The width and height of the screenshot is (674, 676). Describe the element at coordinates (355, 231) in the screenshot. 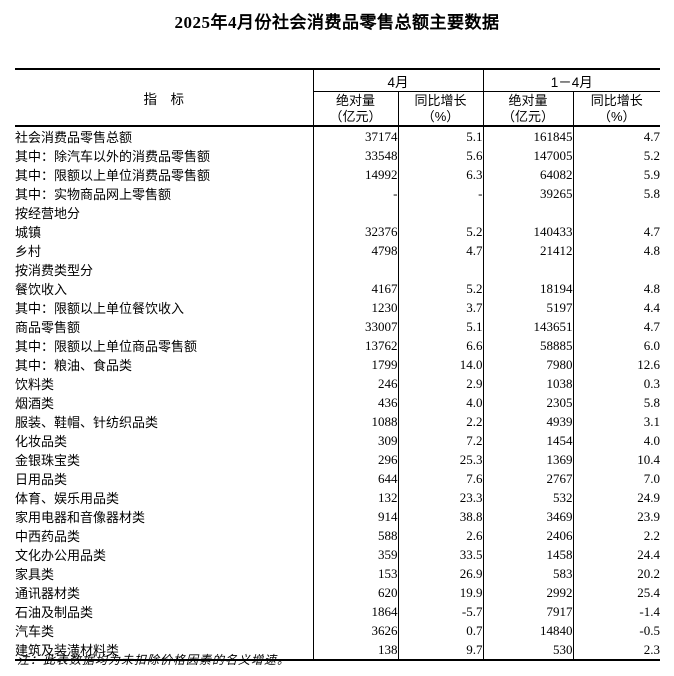

I see `apr-absolute-cell: 32376` at that location.